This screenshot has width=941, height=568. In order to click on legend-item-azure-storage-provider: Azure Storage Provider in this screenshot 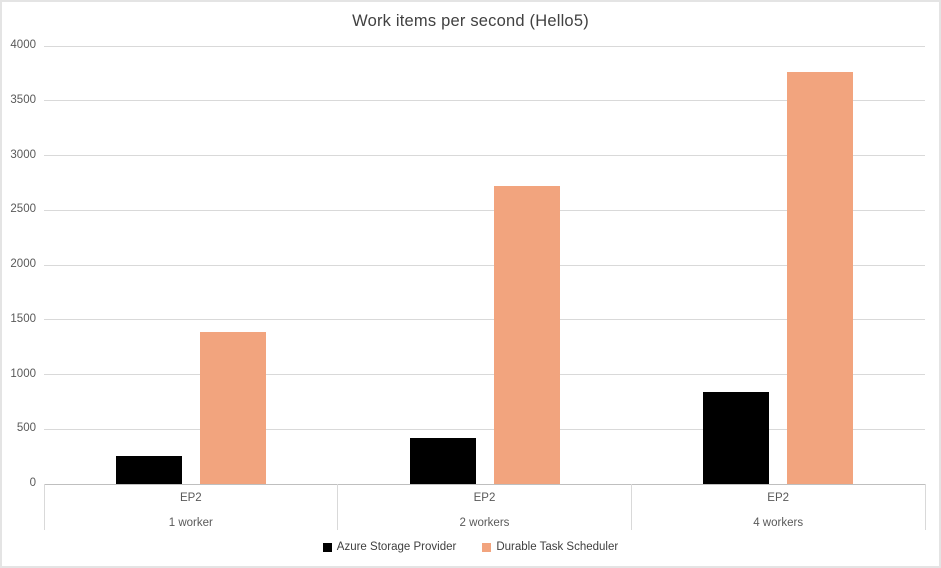, I will do `click(389, 547)`.